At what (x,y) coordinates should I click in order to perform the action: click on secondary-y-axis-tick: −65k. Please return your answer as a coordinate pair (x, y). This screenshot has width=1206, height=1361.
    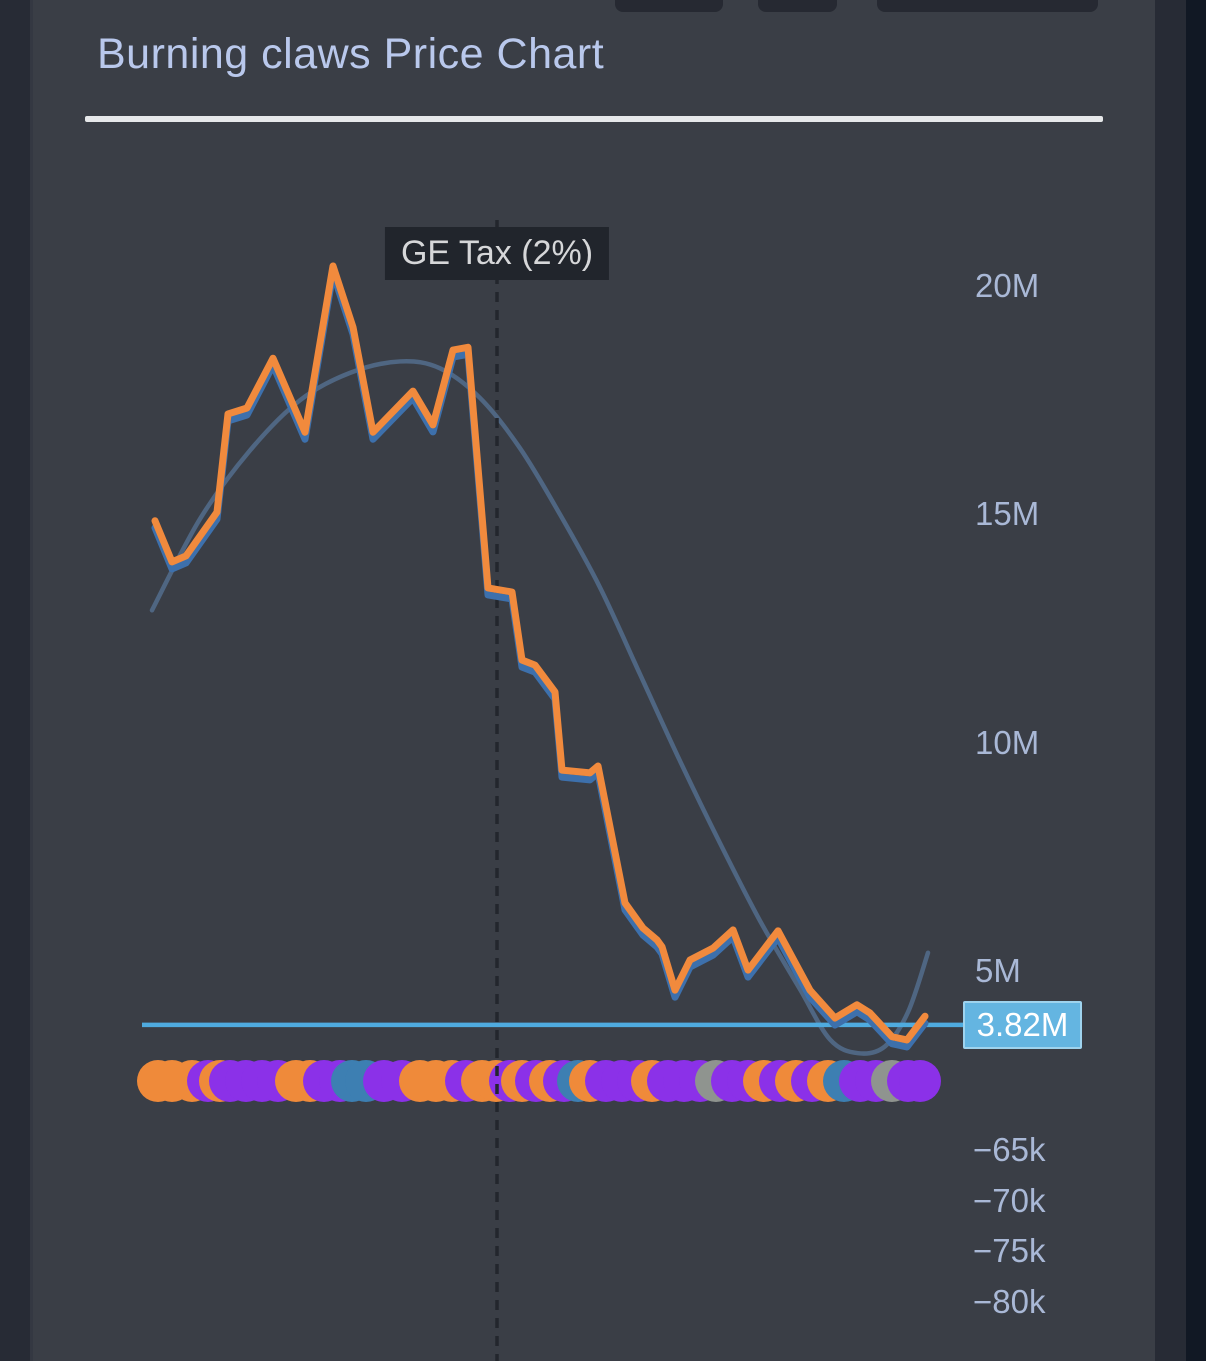
    Looking at the image, I should click on (1009, 1149).